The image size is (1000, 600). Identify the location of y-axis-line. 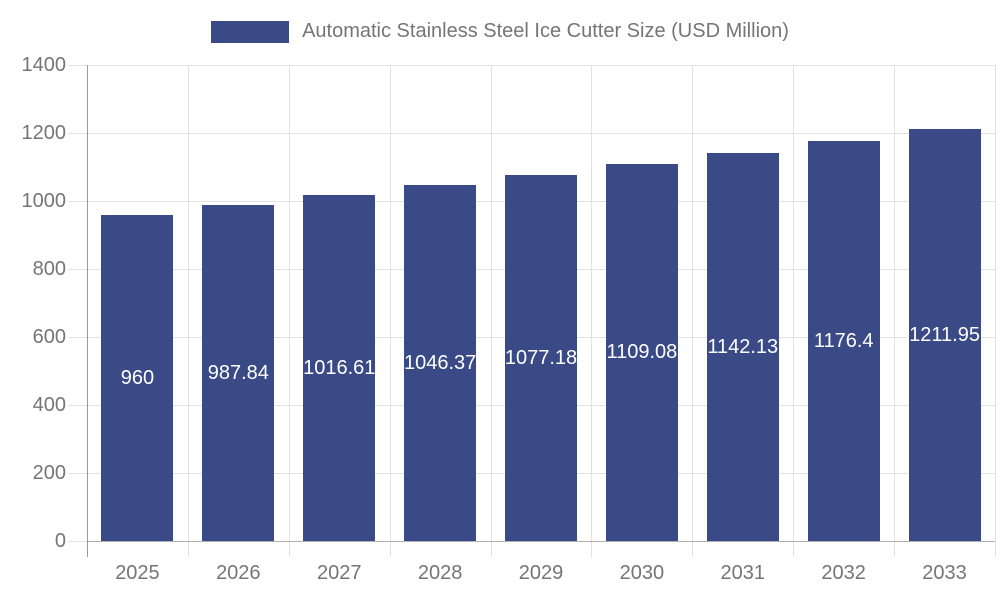
(87, 311).